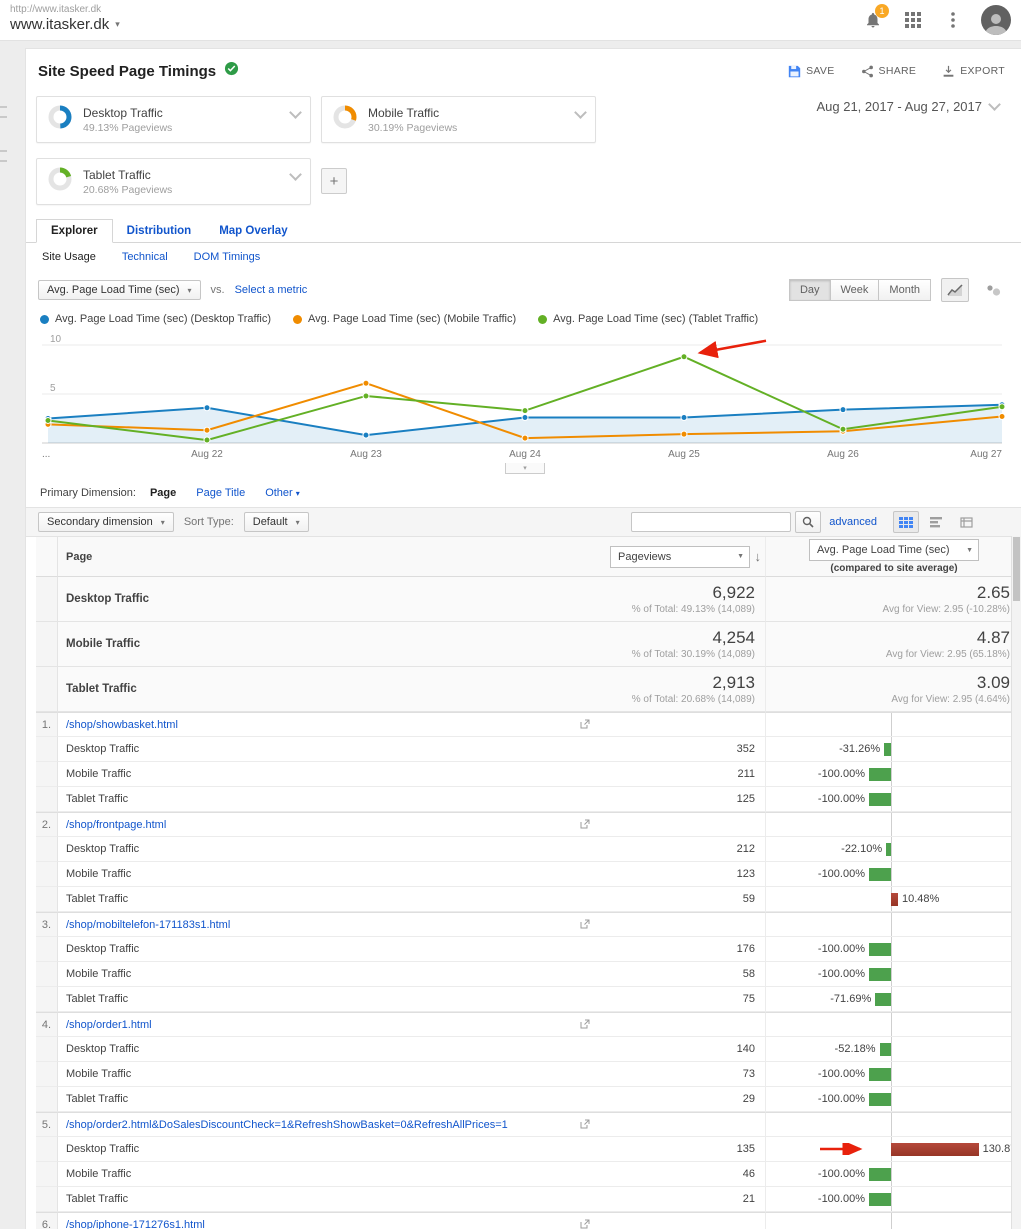 This screenshot has width=1021, height=1229. I want to click on left-edge-mark, so click(3, 112).